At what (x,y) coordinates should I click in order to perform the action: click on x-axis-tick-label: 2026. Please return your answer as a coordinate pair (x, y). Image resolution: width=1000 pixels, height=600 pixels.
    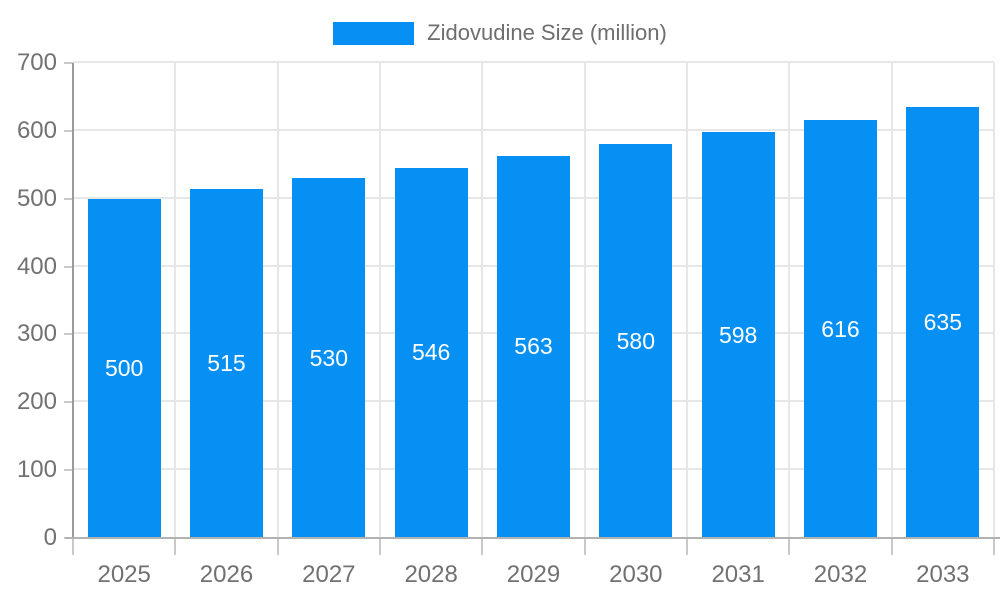
    Looking at the image, I should click on (226, 574).